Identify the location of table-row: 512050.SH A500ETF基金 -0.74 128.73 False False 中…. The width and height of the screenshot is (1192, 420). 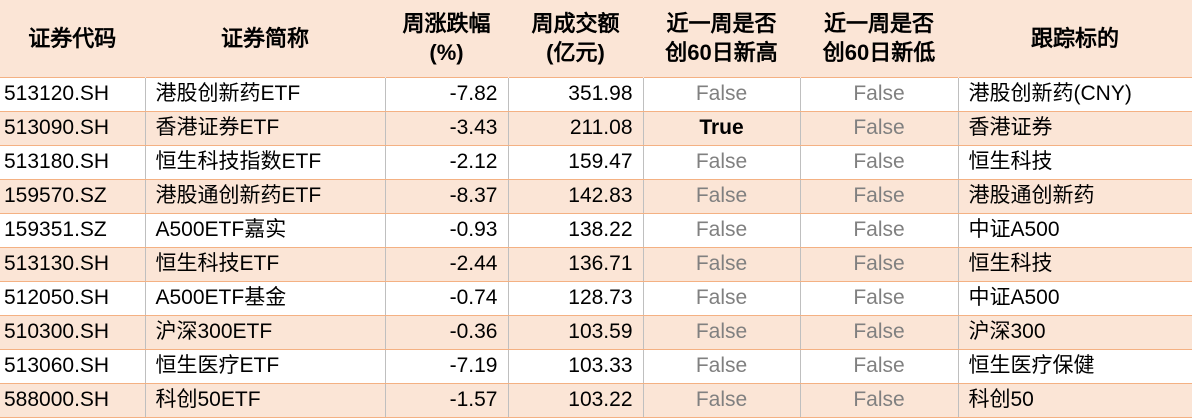
(596, 298).